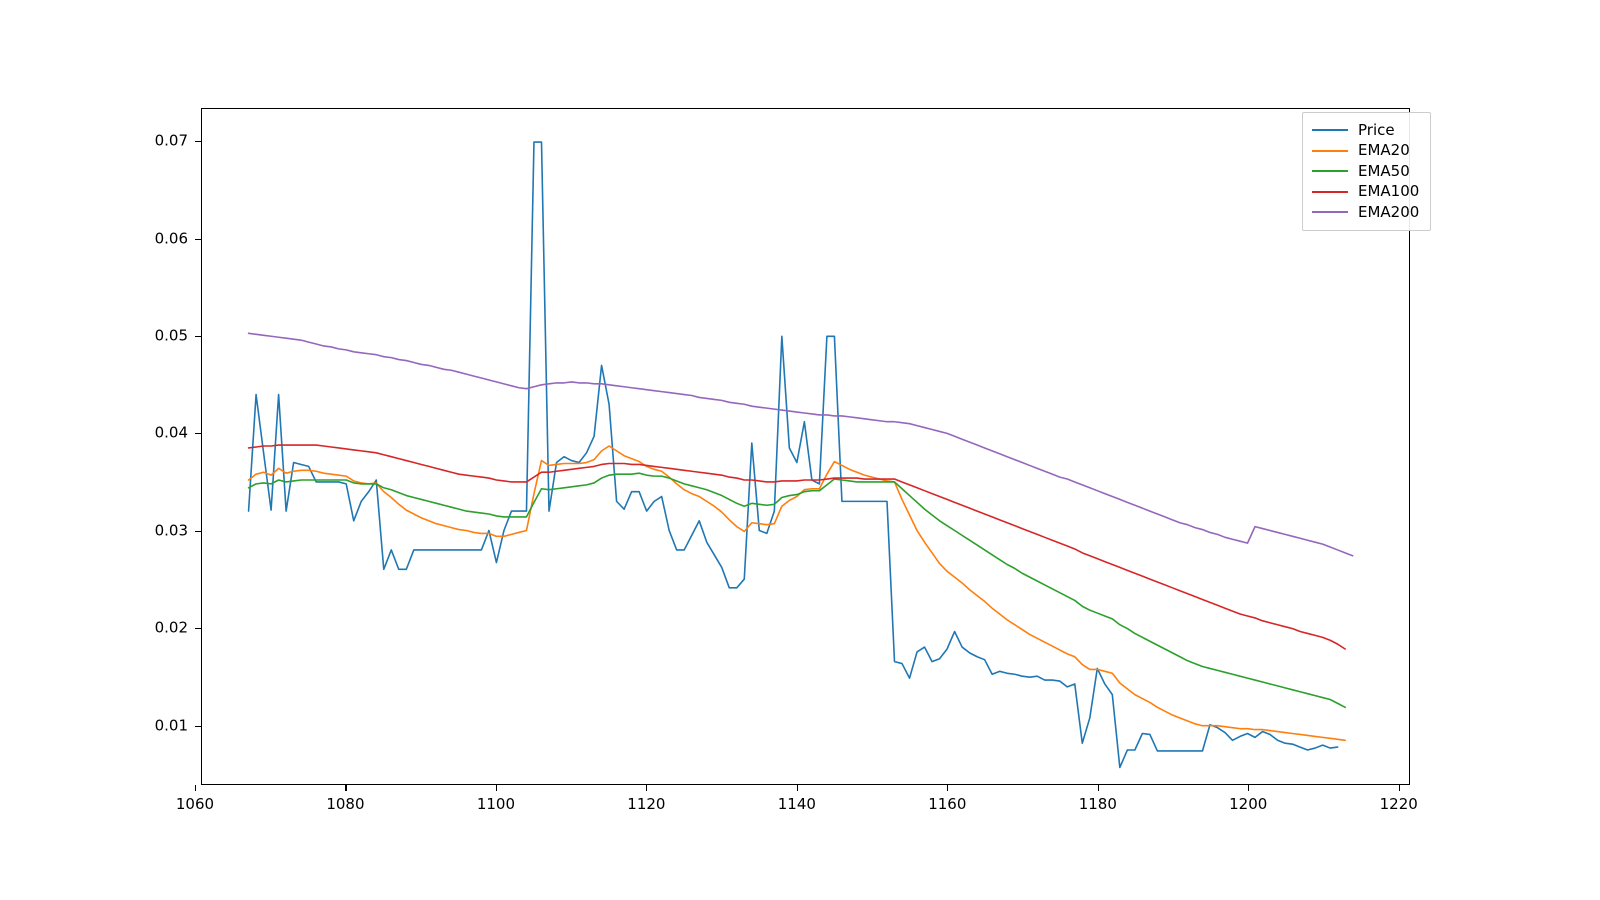 This screenshot has height=900, width=1600. Describe the element at coordinates (171, 530) in the screenshot. I see `y-tick-label: 0.03` at that location.